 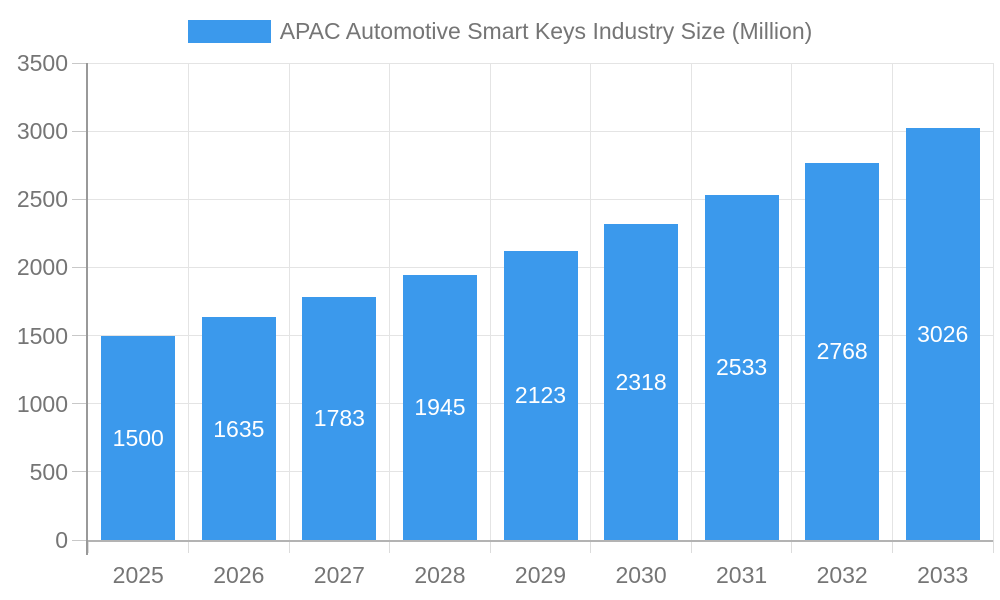 I want to click on x-tick-label: 2028, so click(x=440, y=575).